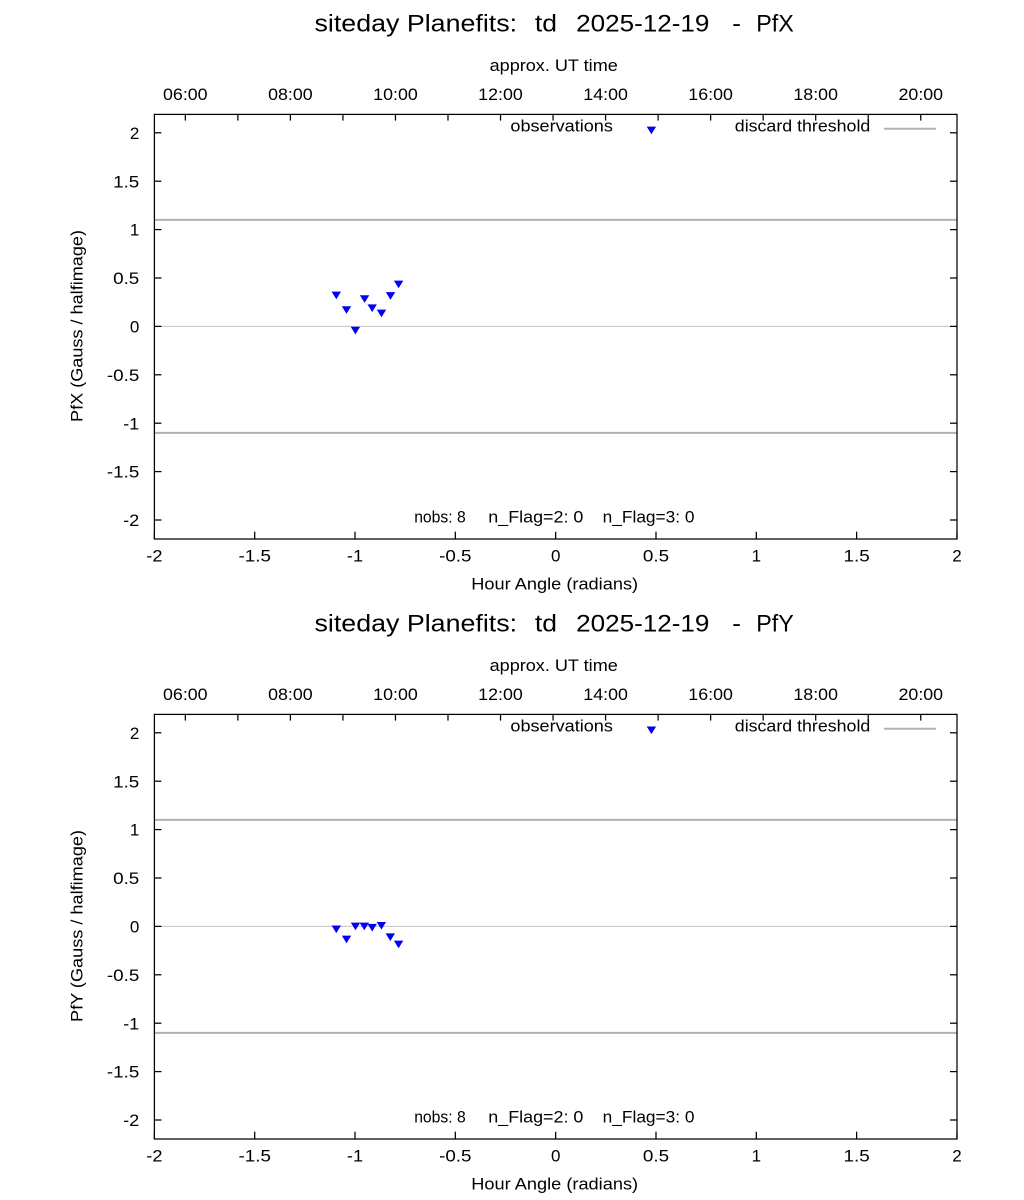 Image resolution: width=1024 pixels, height=1200 pixels. Describe the element at coordinates (76, 926) in the screenshot. I see `svg-text: PfY (Gauss / halfimage)` at that location.